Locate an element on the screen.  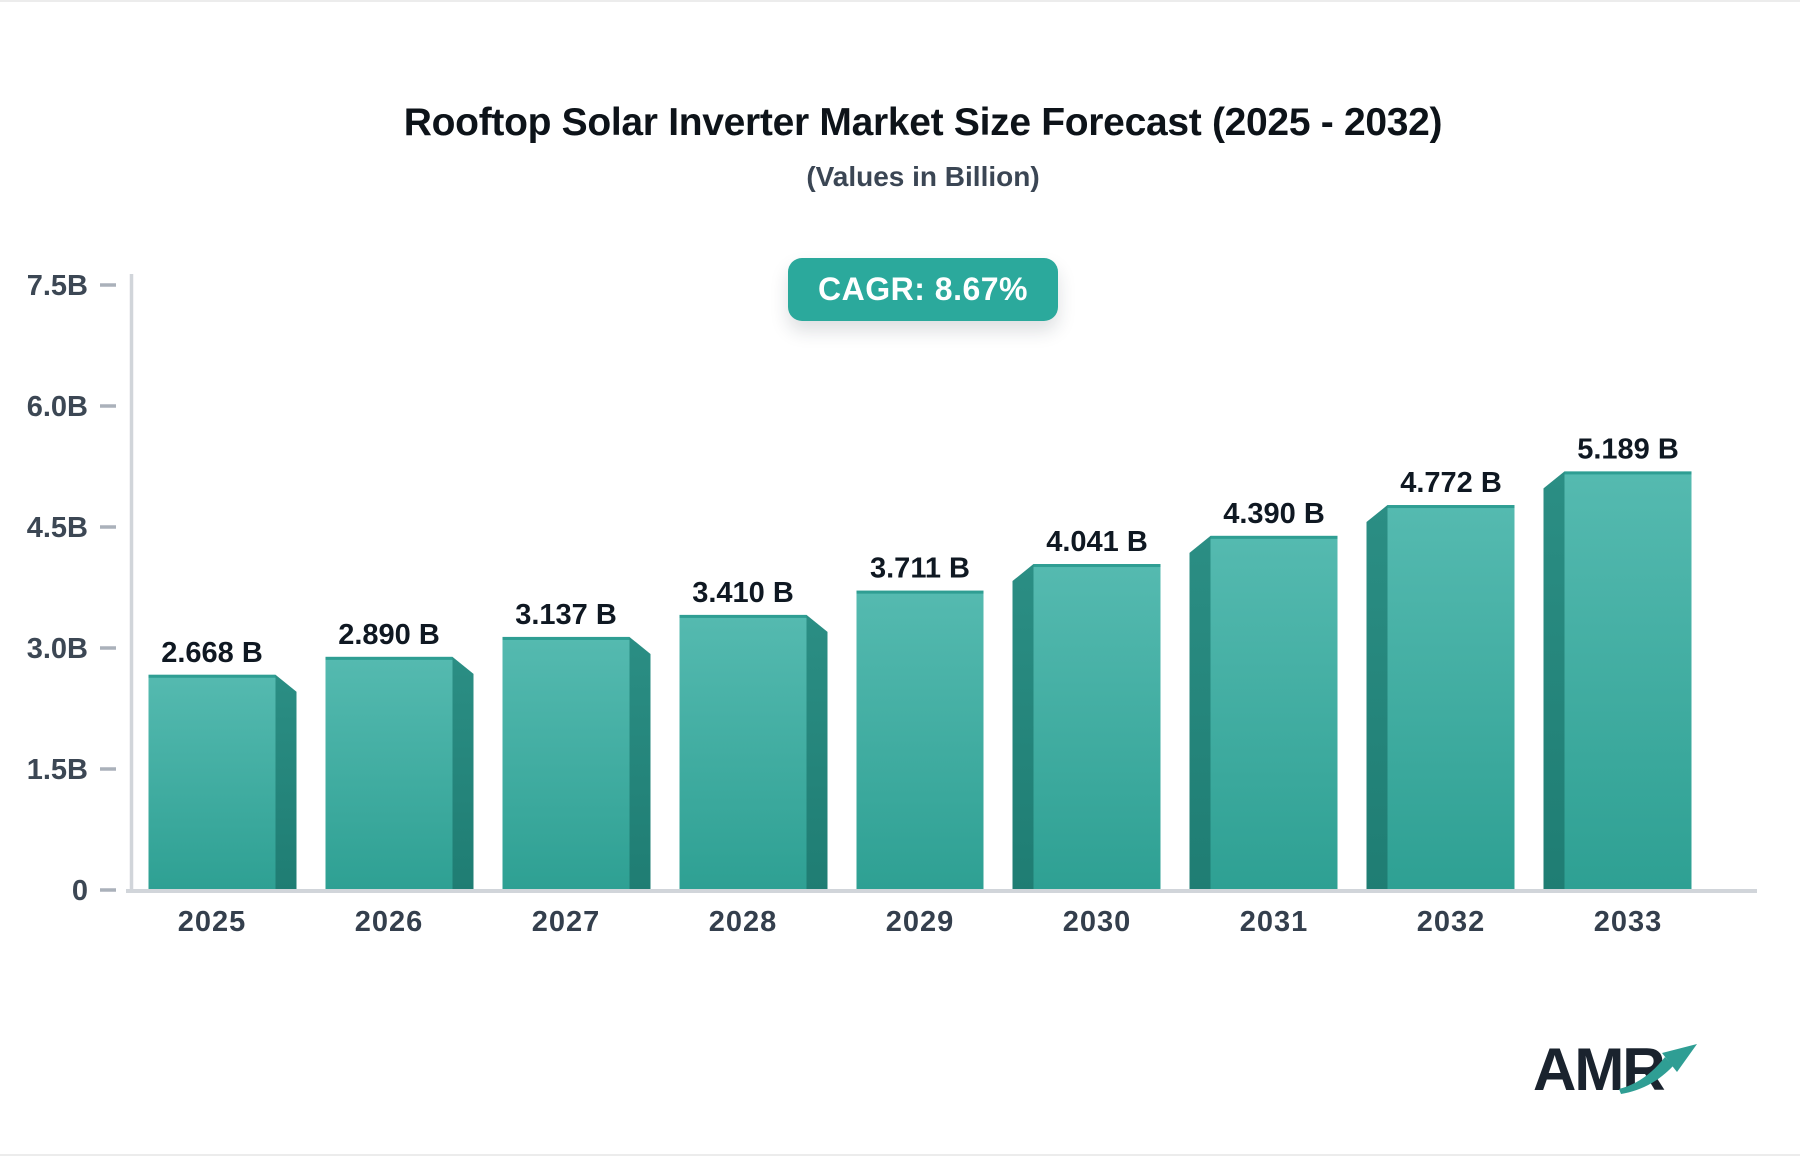
amr-logo: AMR is located at coordinates (1620, 1073).